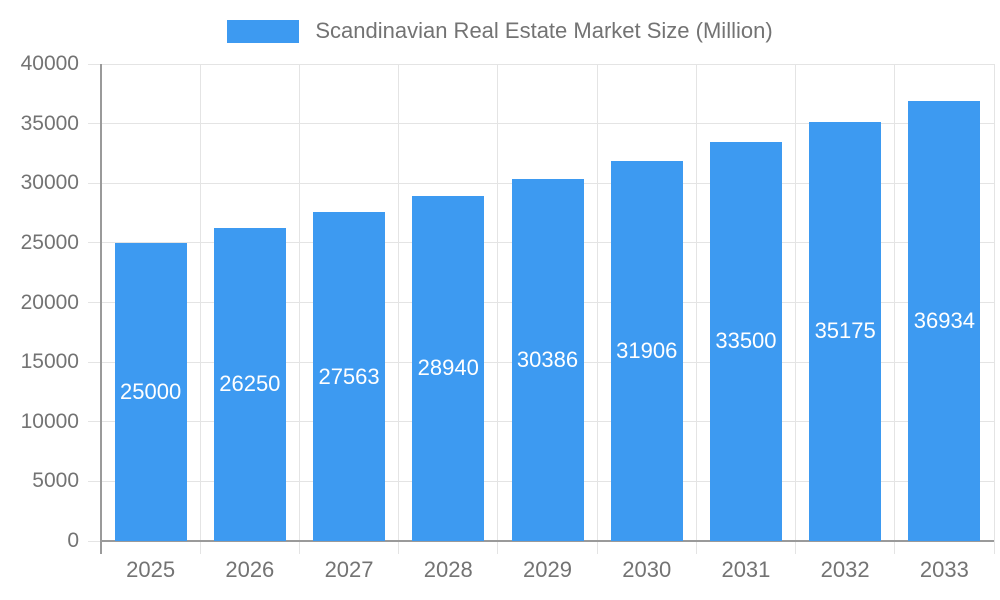 The image size is (1000, 600). I want to click on bar-2032, so click(845, 331).